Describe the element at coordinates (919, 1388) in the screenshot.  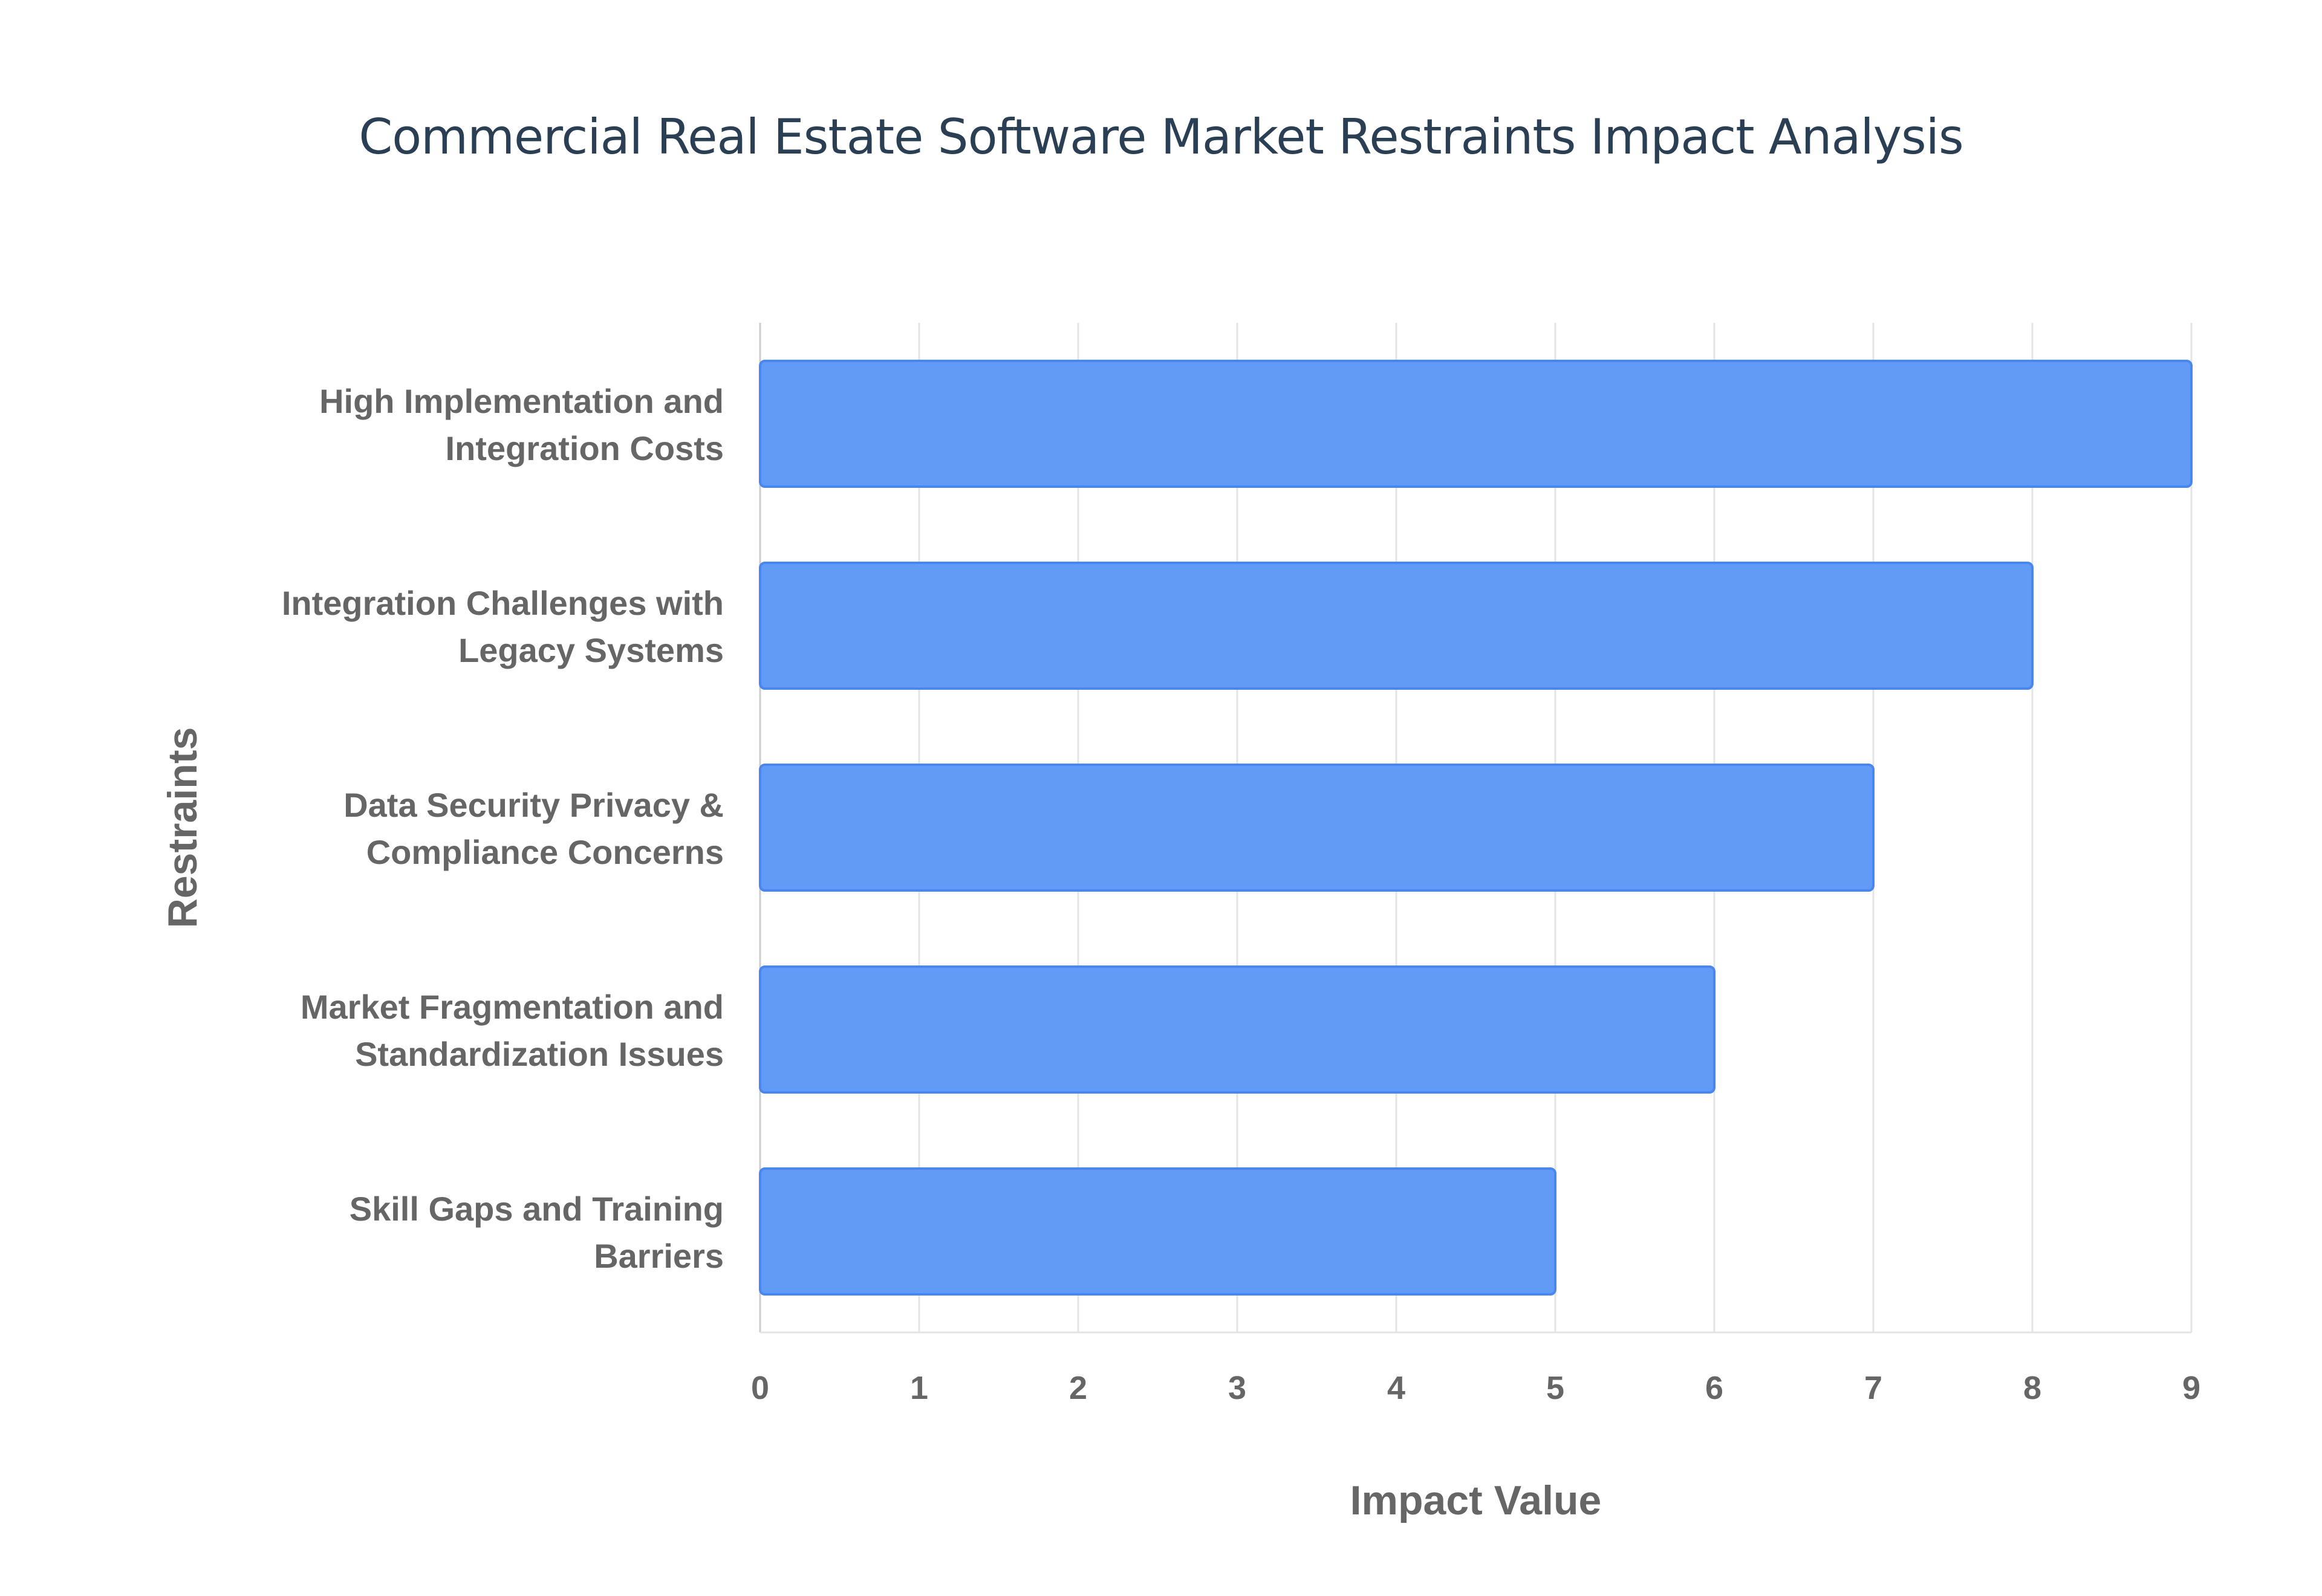
I see `x-tick-label: 1` at that location.